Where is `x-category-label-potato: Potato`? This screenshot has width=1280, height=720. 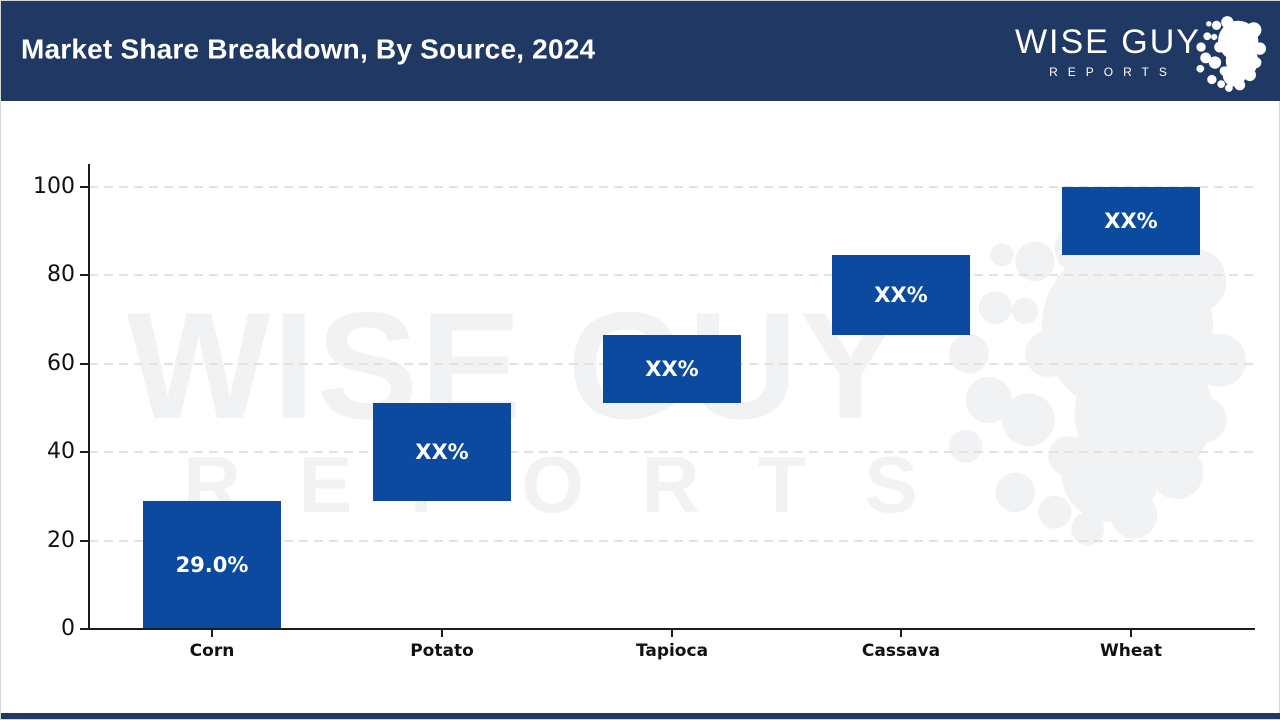
x-category-label-potato: Potato is located at coordinates (442, 651).